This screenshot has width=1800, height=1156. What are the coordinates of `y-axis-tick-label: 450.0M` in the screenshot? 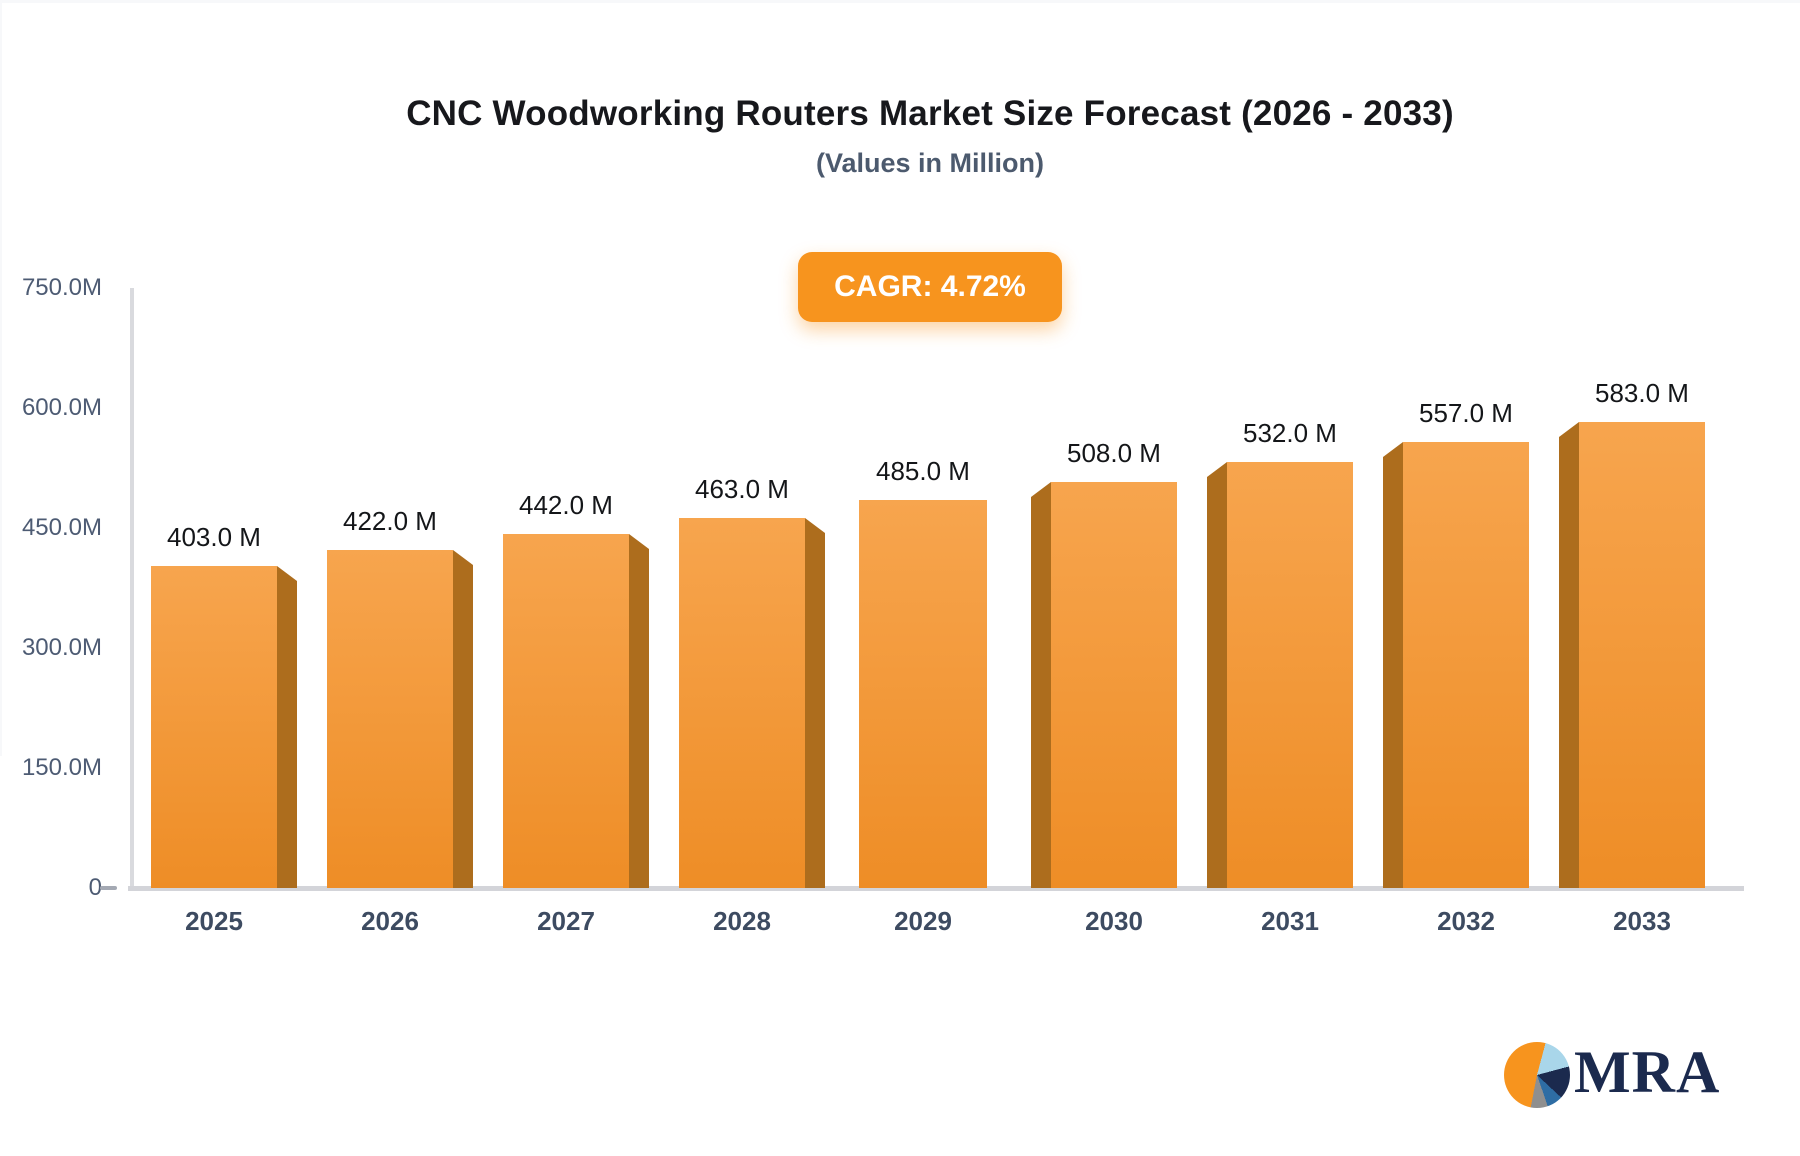 It's located at (61, 527).